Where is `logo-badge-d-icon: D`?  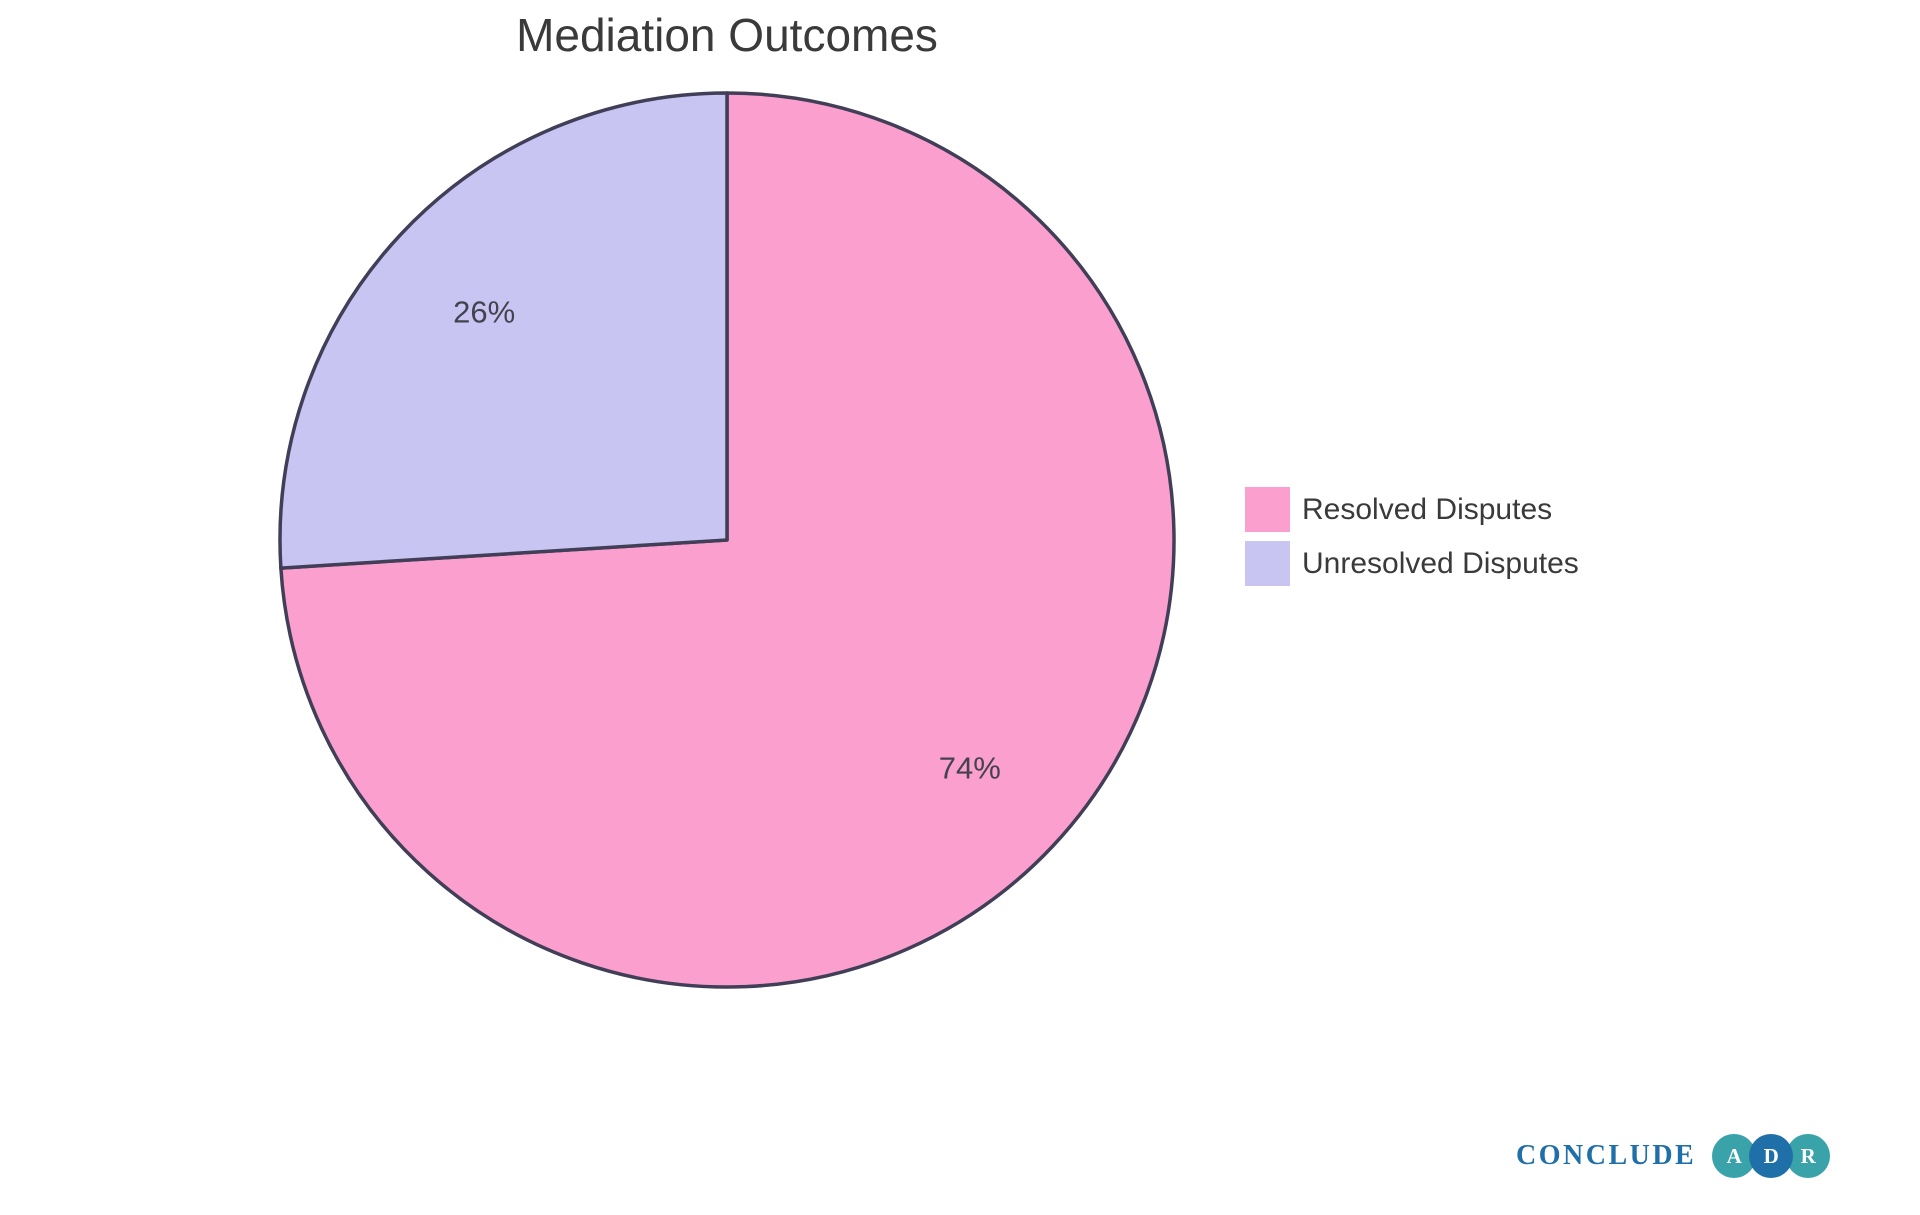
logo-badge-d-icon: D is located at coordinates (1771, 1156).